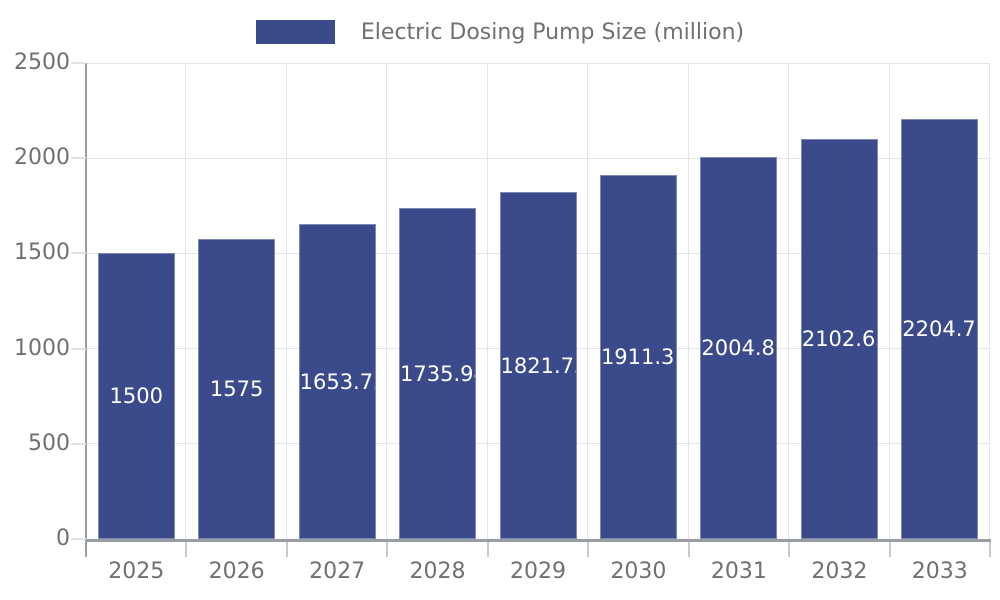  Describe the element at coordinates (537, 571) in the screenshot. I see `x-tick-label: 2029` at that location.